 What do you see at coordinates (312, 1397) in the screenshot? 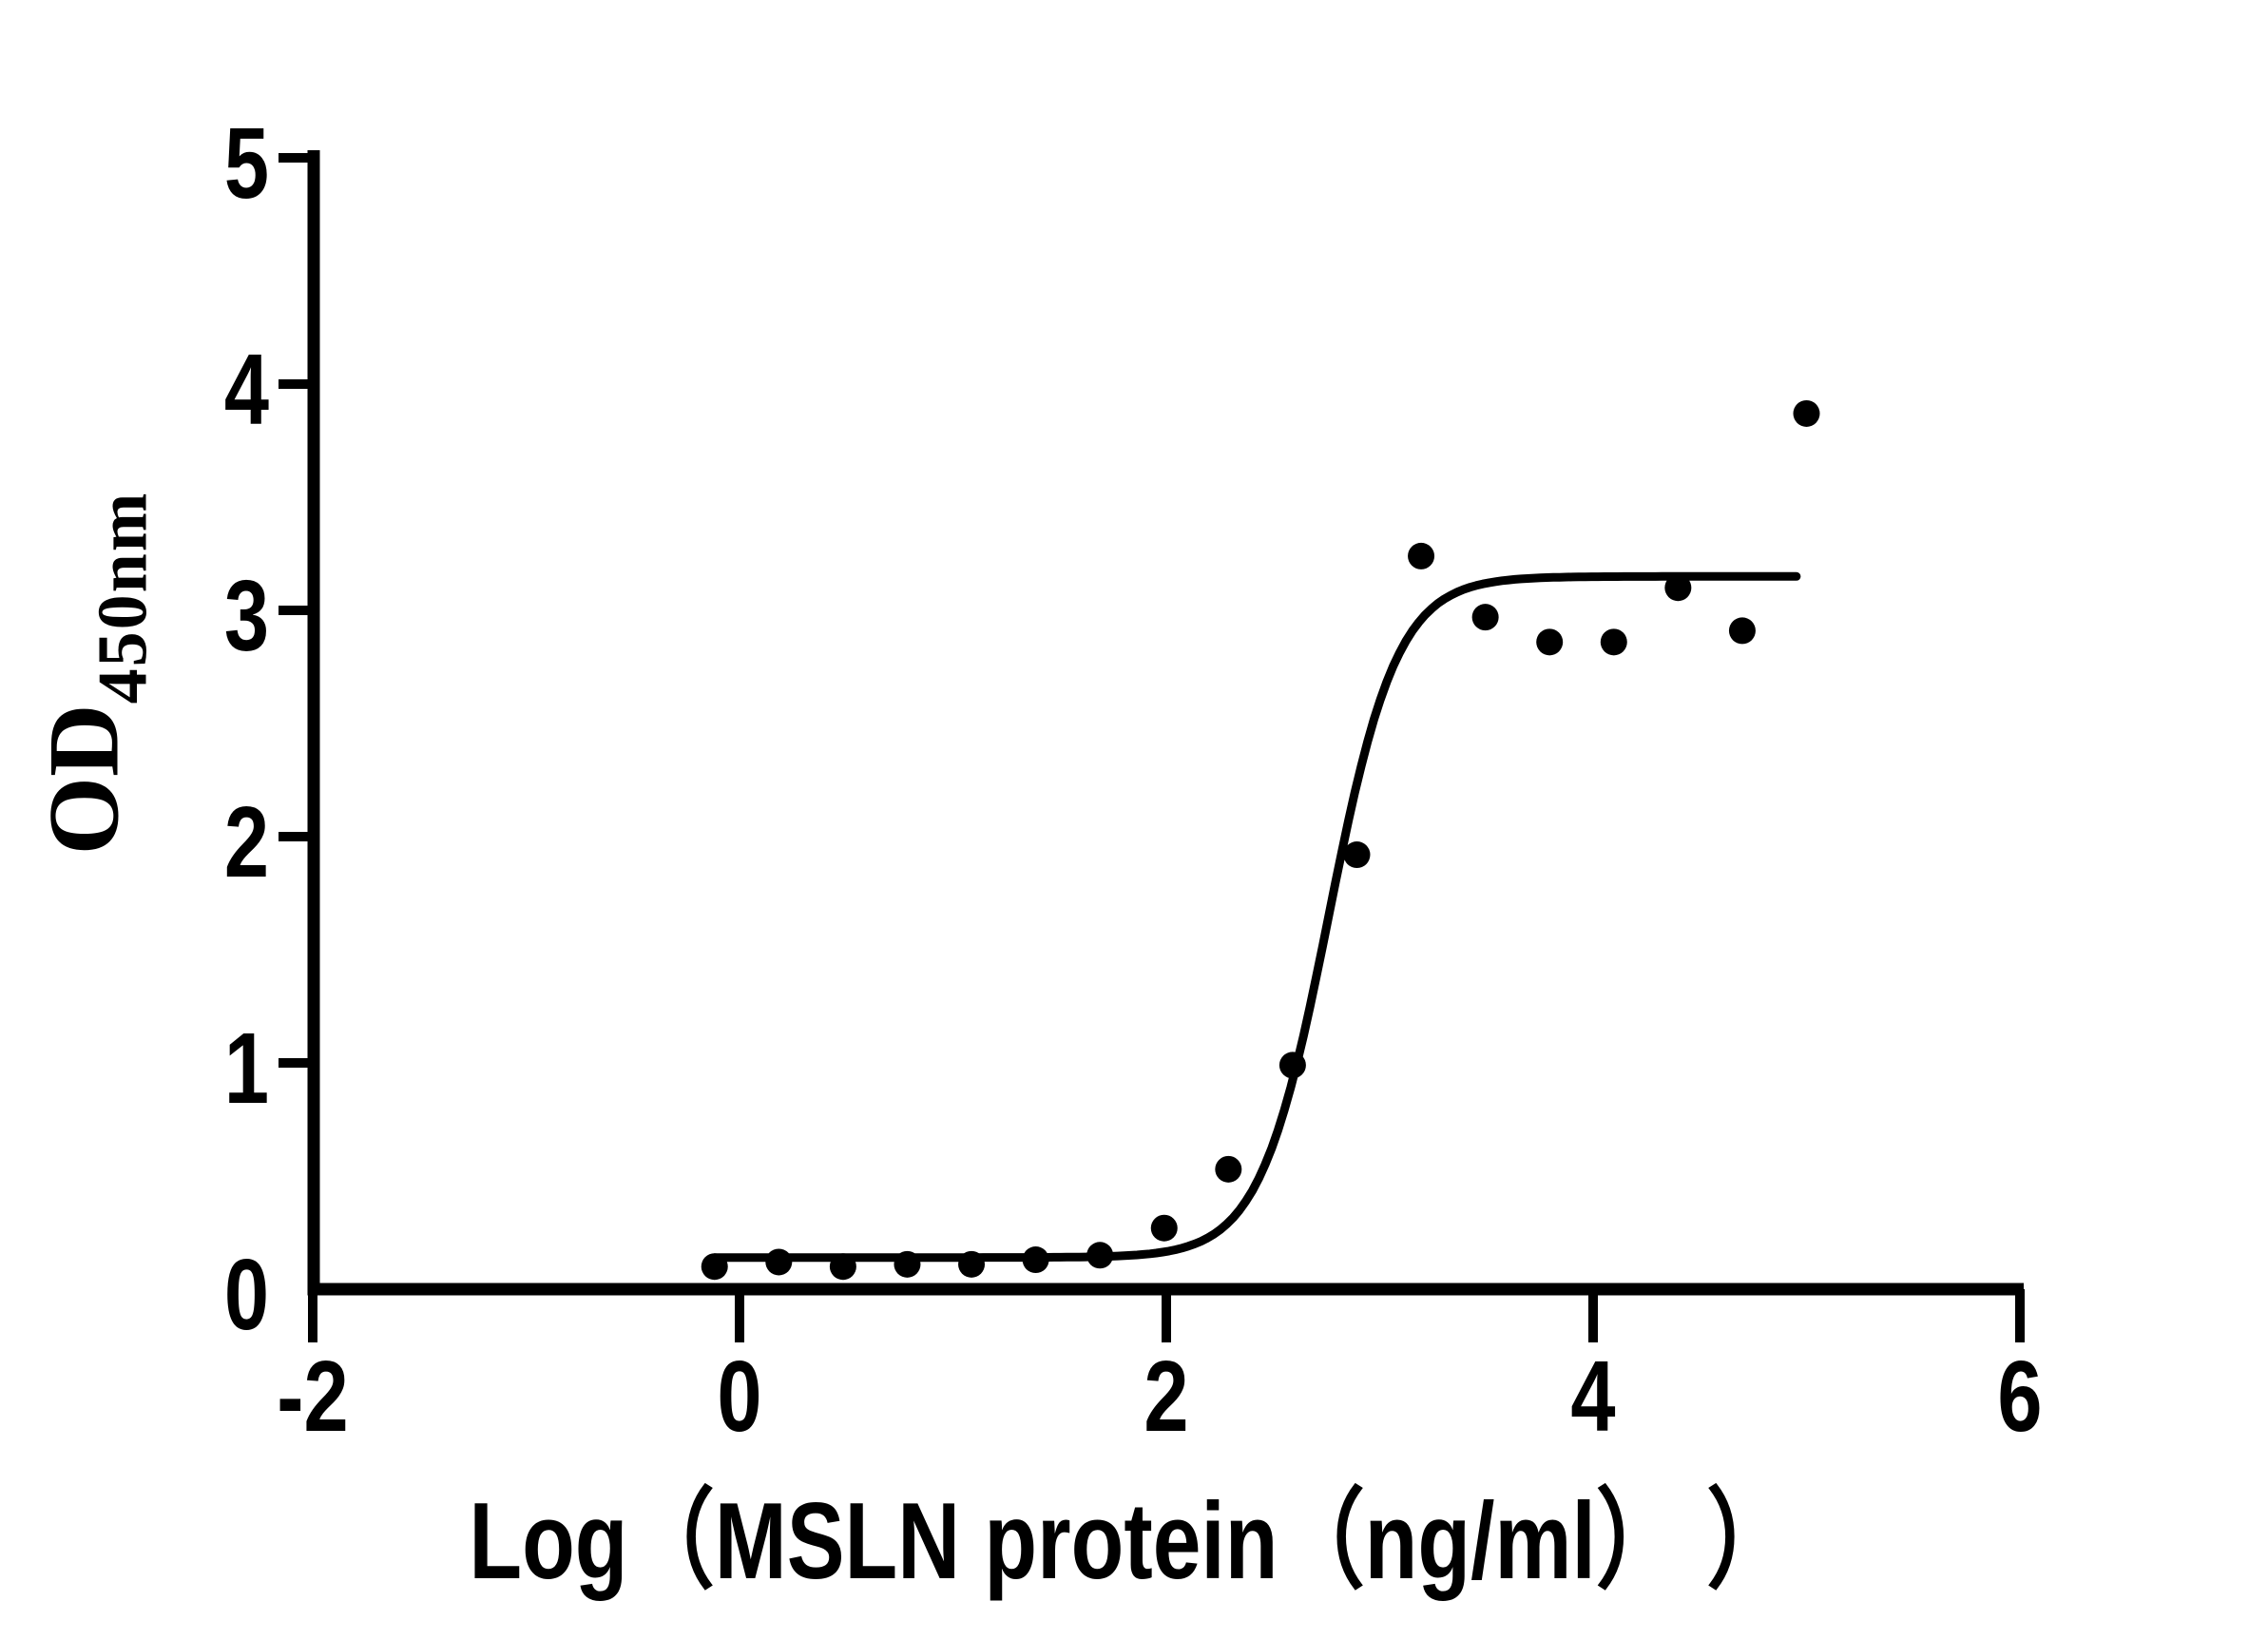
I see `x-tick-label: -2` at bounding box center [312, 1397].